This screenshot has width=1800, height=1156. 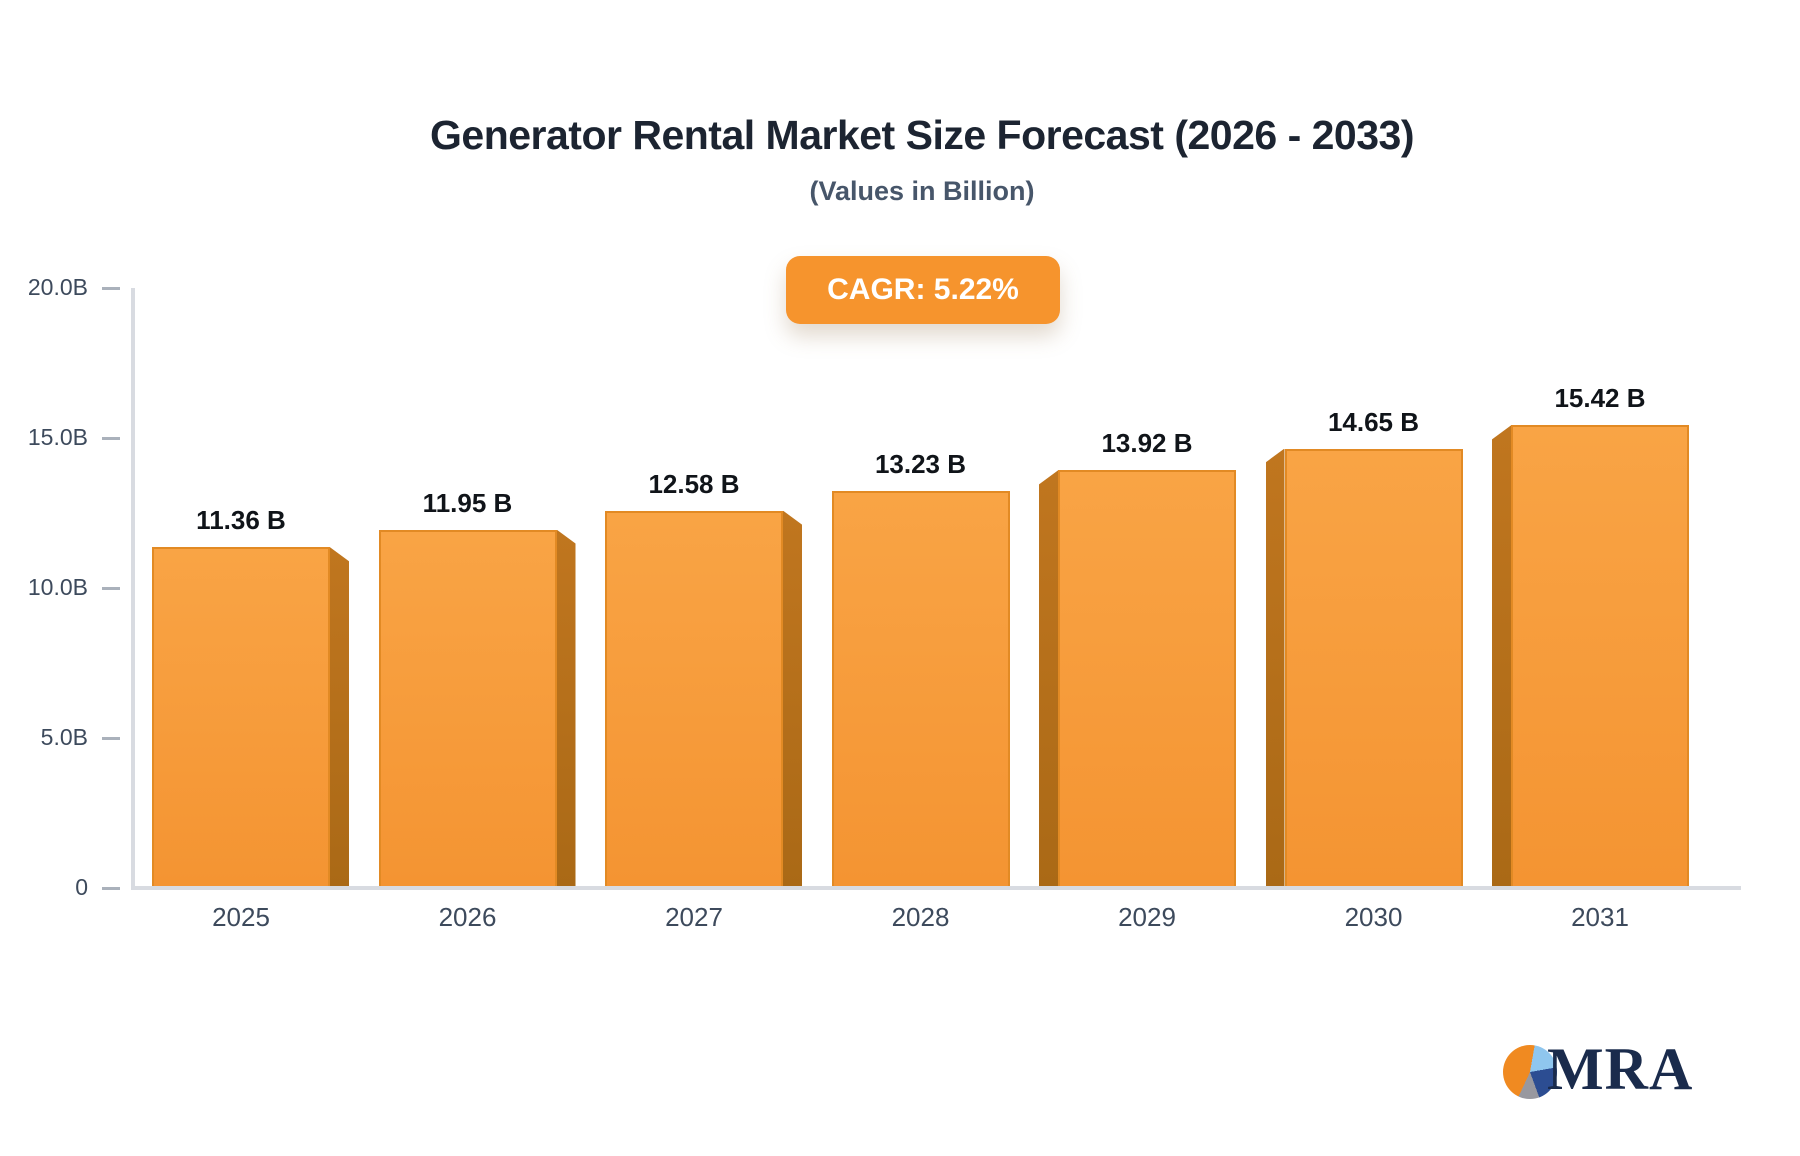 I want to click on x-tick-label: 2029, so click(x=1147, y=917).